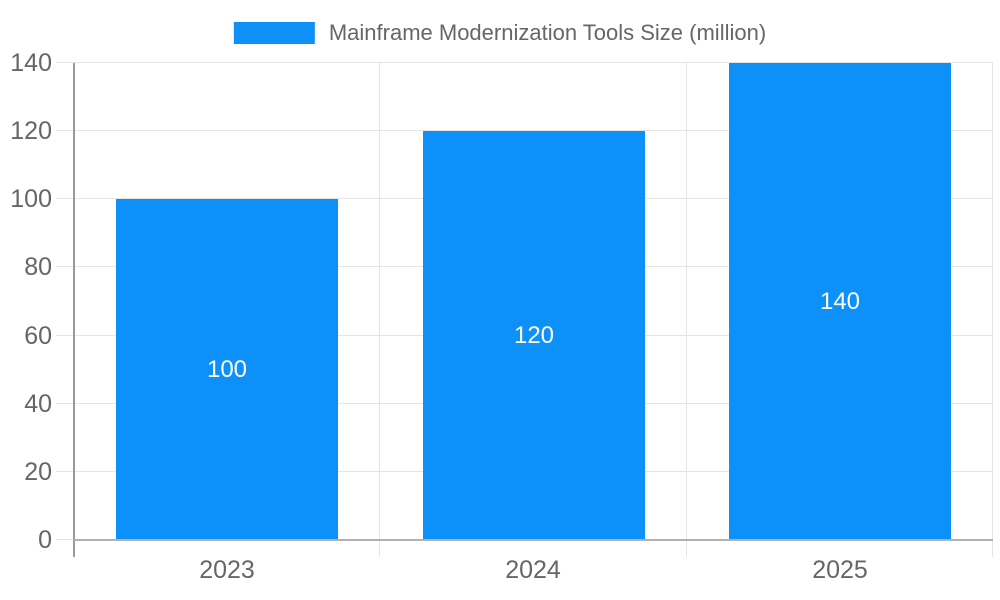 This screenshot has height=600, width=1000. What do you see at coordinates (274, 33) in the screenshot?
I see `legend-swatch-icon` at bounding box center [274, 33].